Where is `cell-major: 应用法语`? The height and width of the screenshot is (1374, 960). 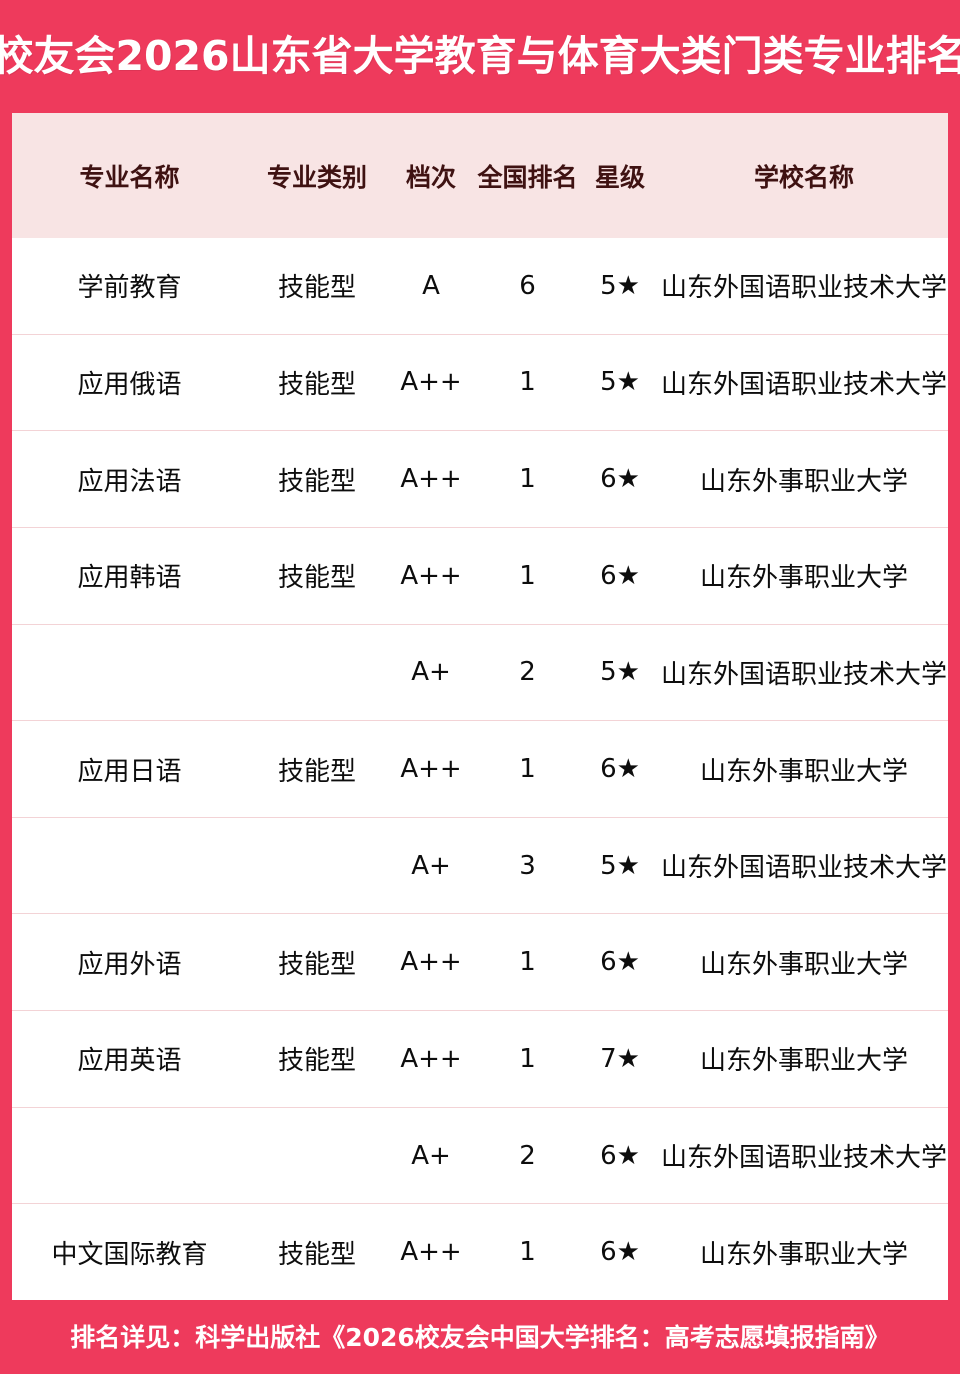 cell-major: 应用法语 is located at coordinates (129, 481).